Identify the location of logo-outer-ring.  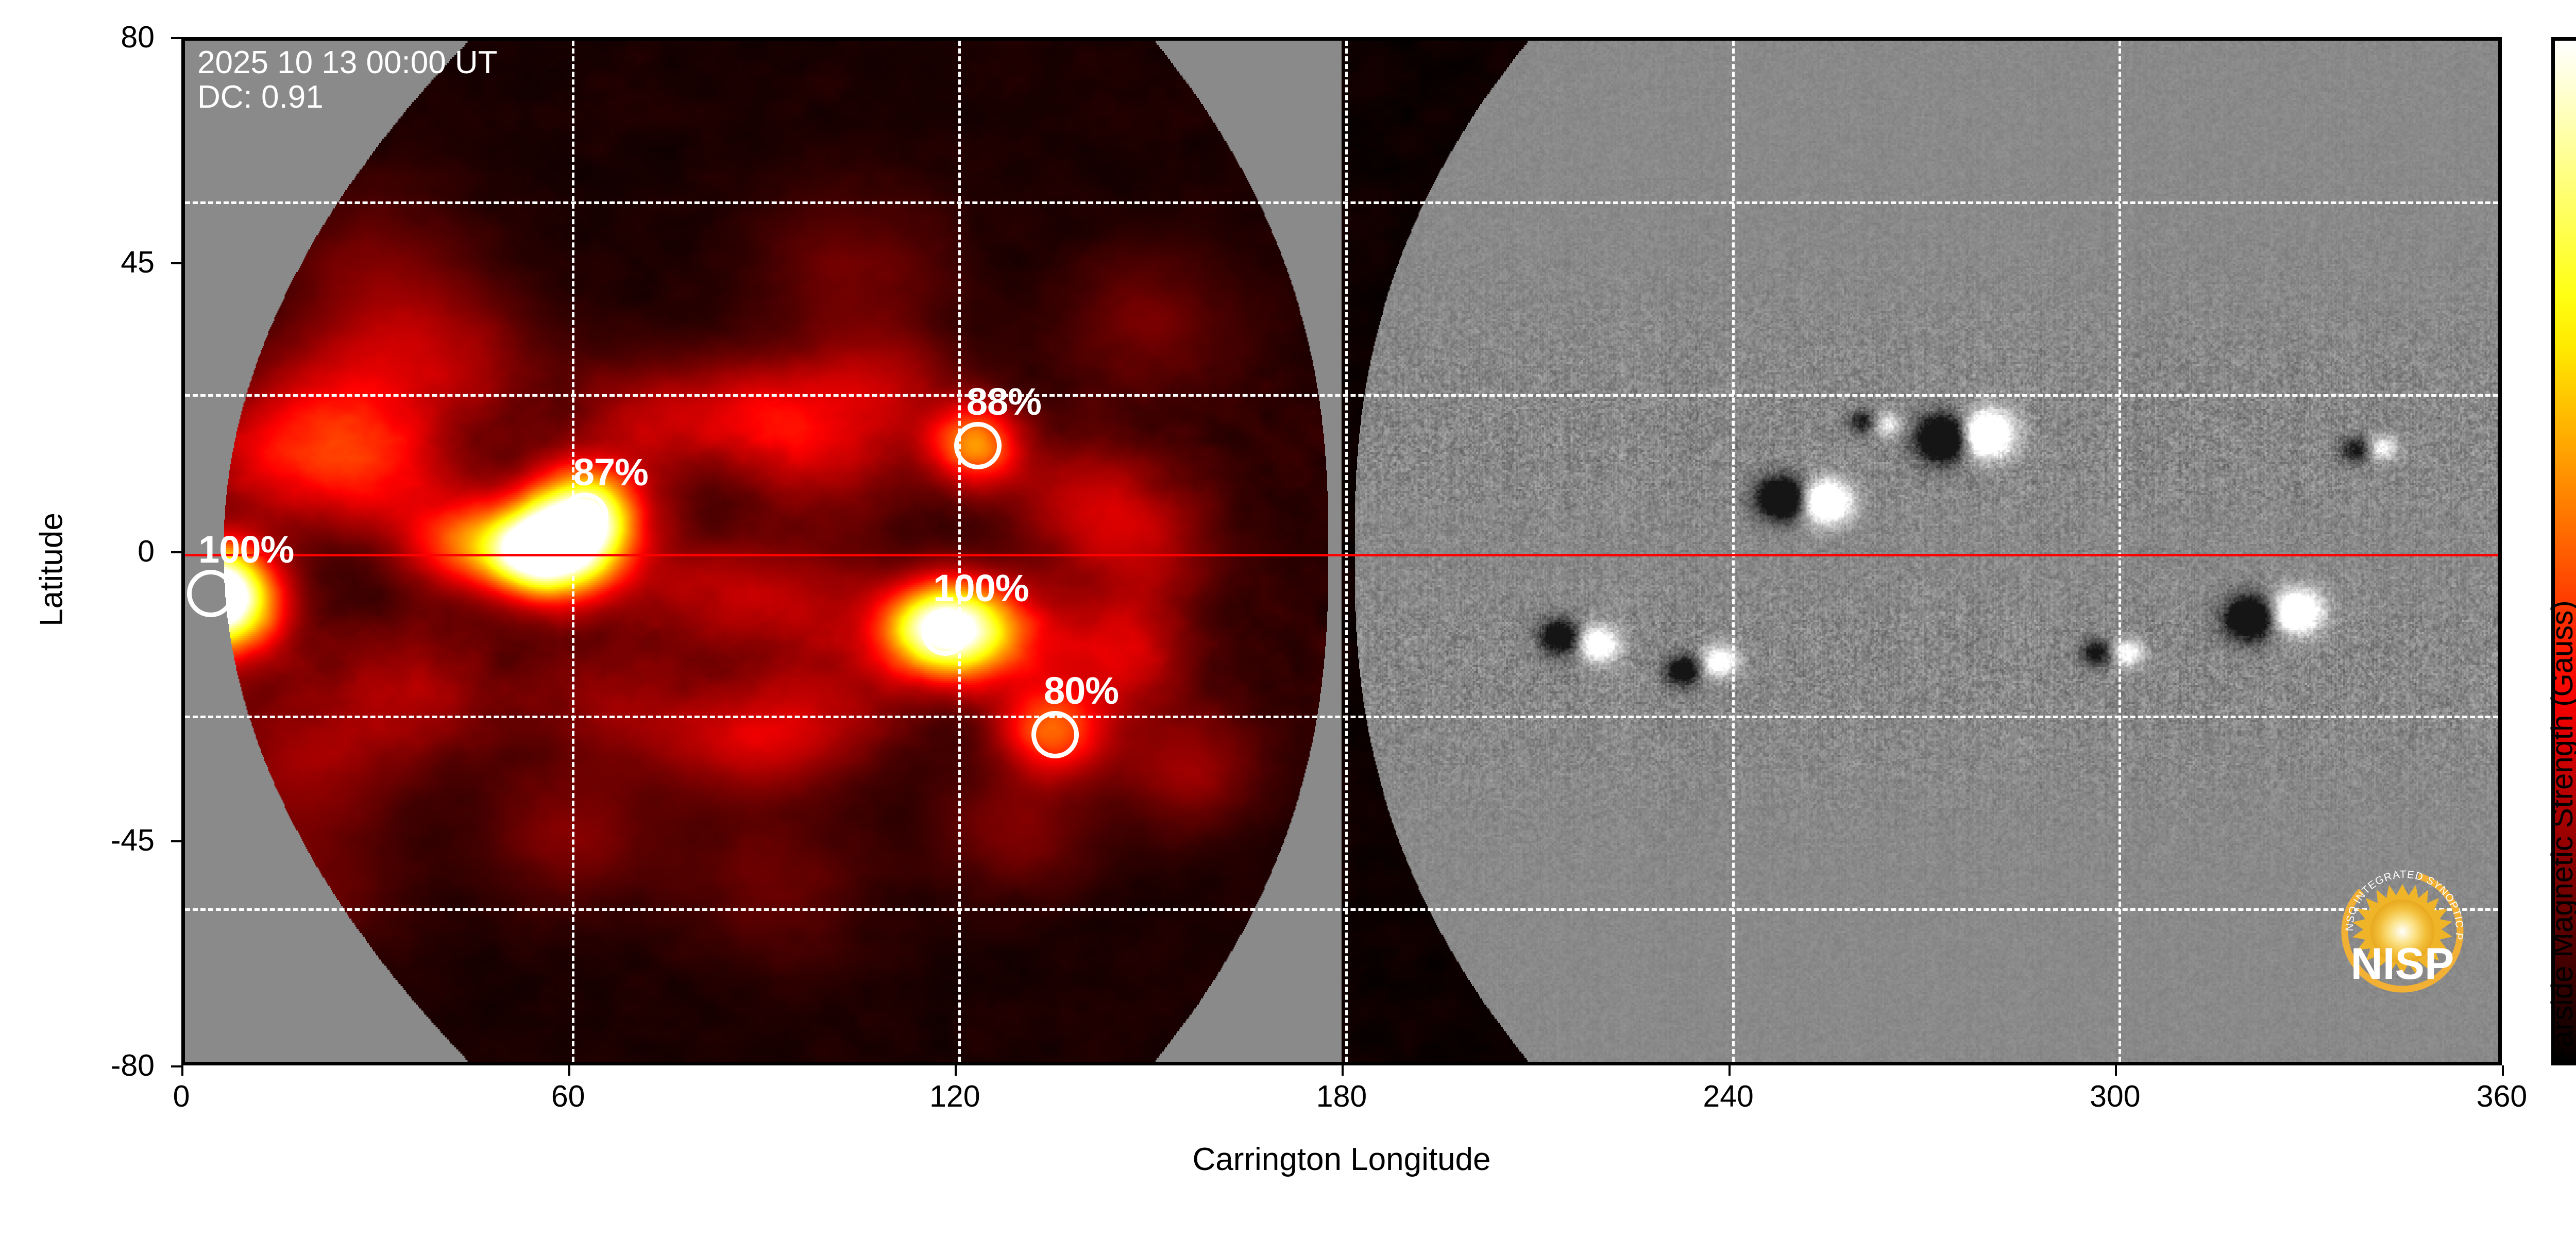
(2403, 931).